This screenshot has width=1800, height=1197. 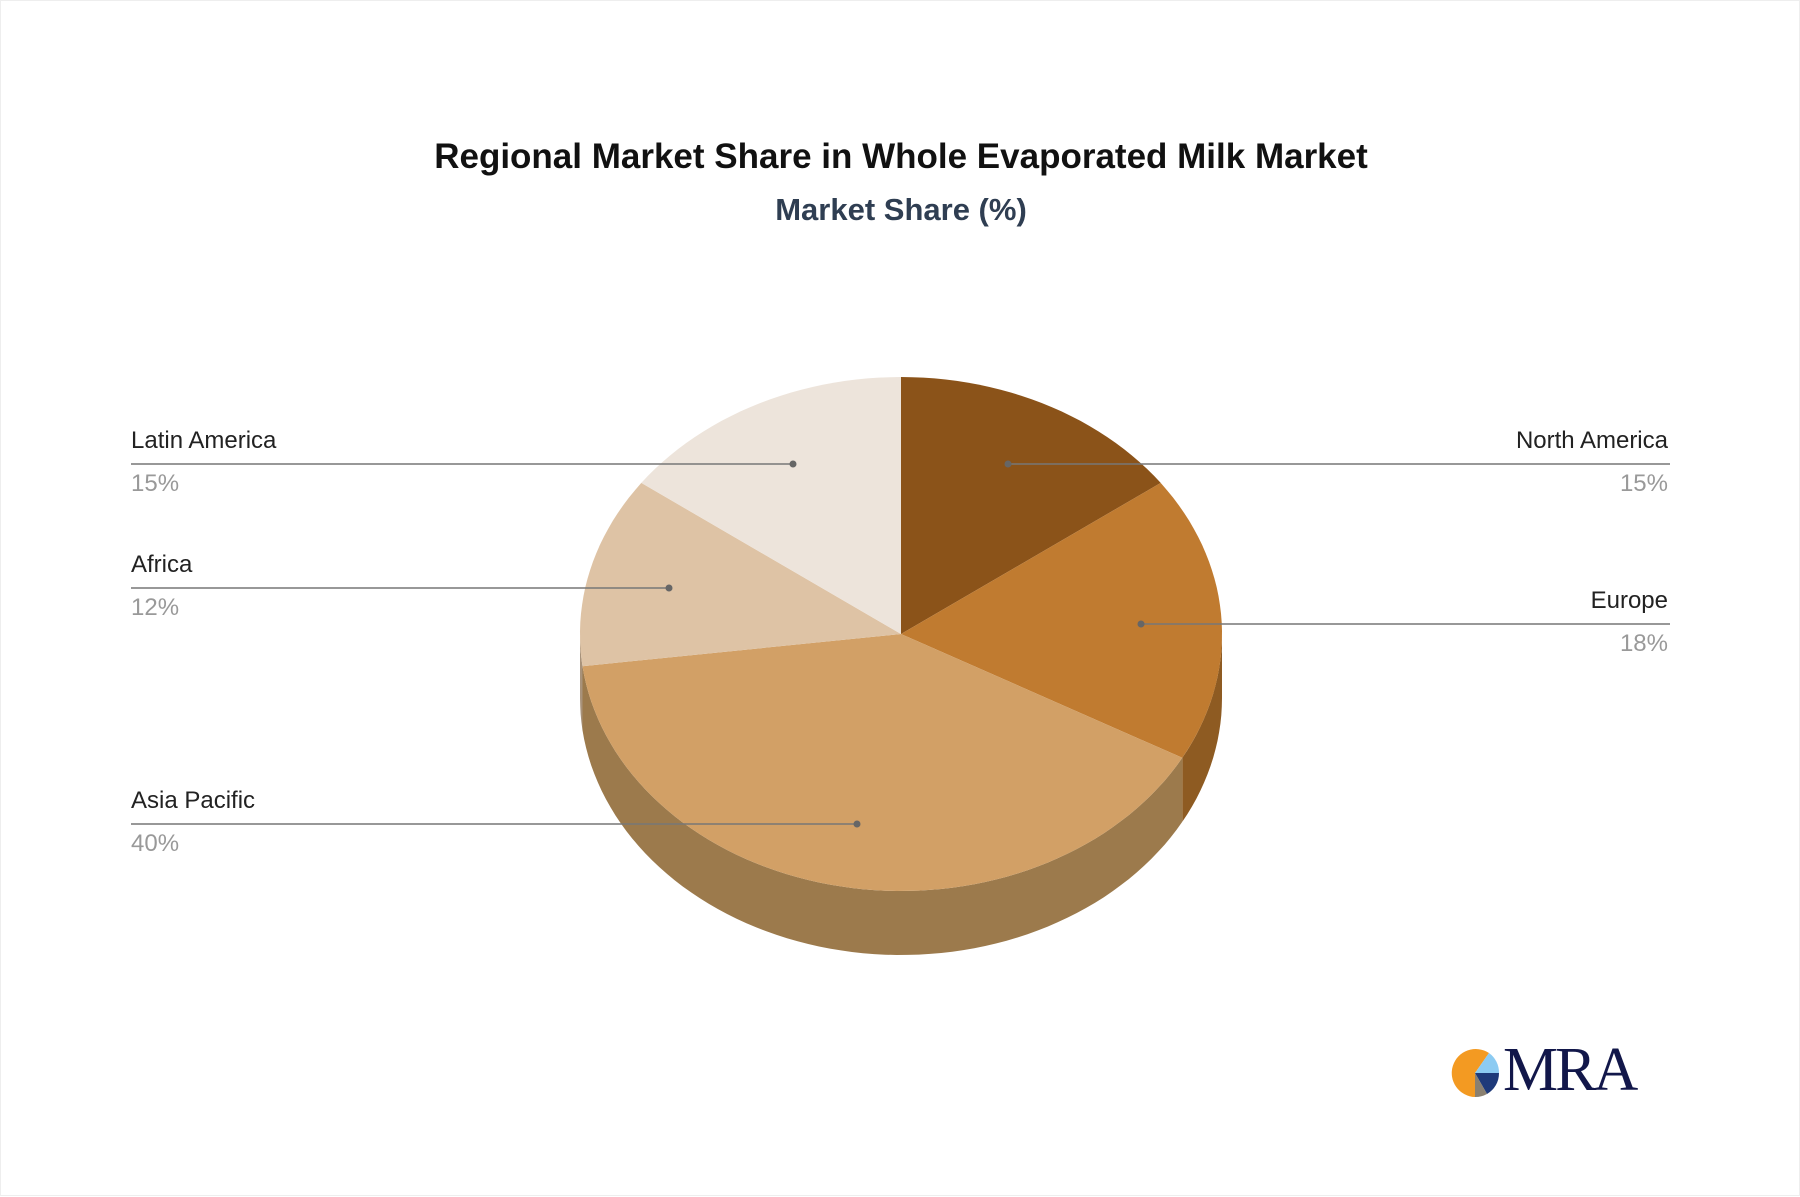 I want to click on logo-text: MRA, so click(x=1570, y=1070).